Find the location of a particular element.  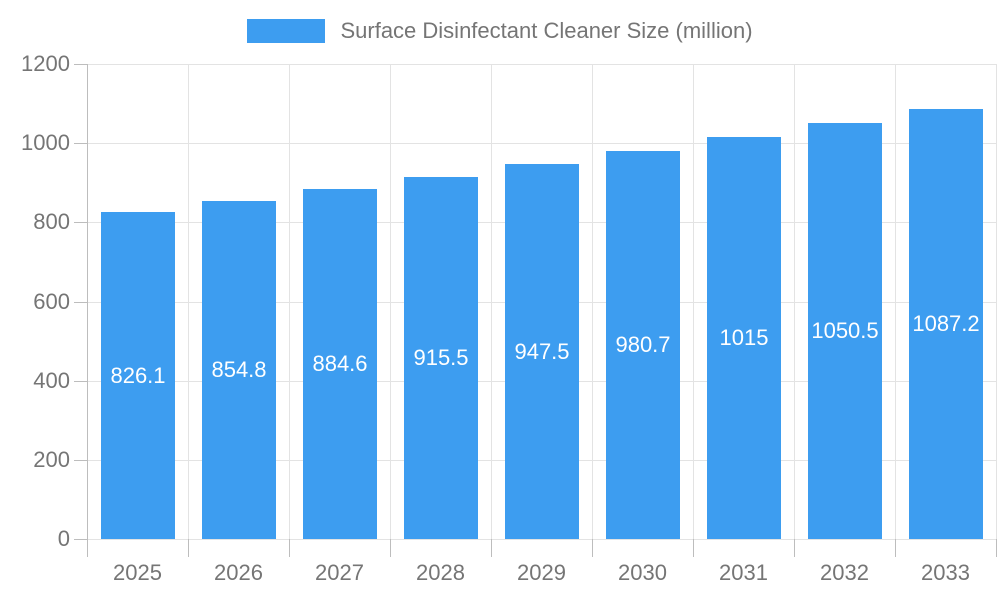

bar: 884.6 is located at coordinates (340, 364).